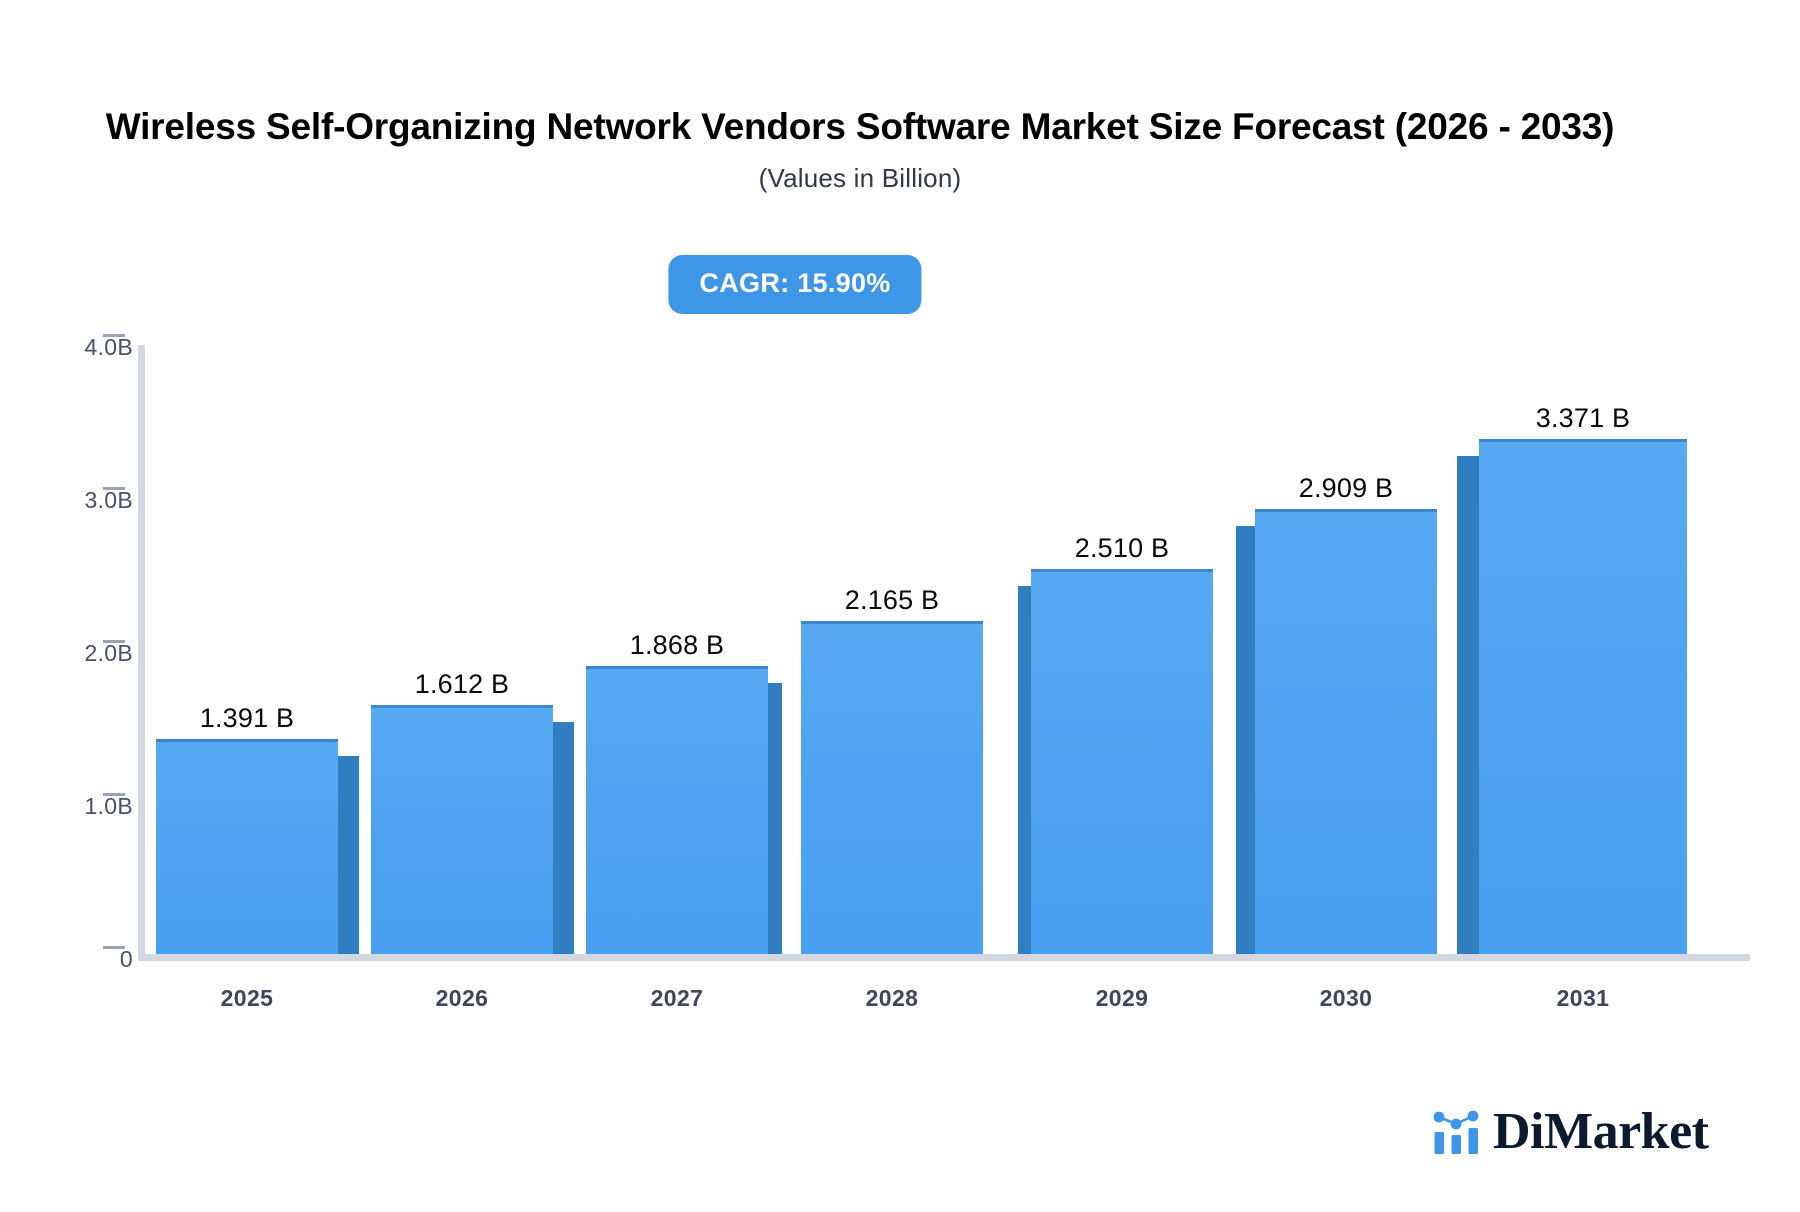 The image size is (1800, 1212). I want to click on bar-2028, so click(892, 787).